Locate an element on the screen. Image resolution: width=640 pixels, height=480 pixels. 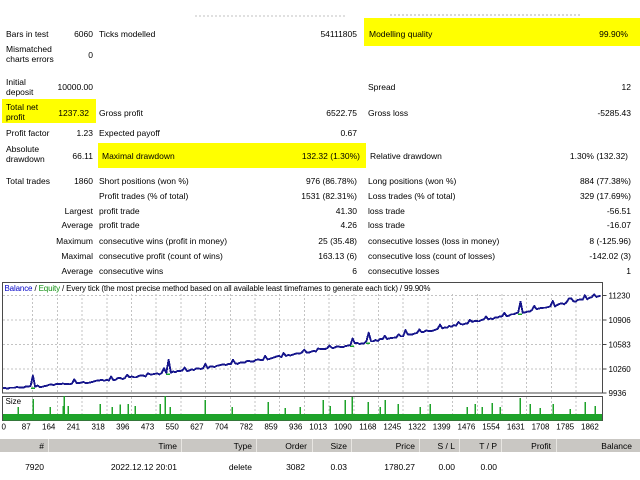
svg-text: 704 is located at coordinates (222, 427).